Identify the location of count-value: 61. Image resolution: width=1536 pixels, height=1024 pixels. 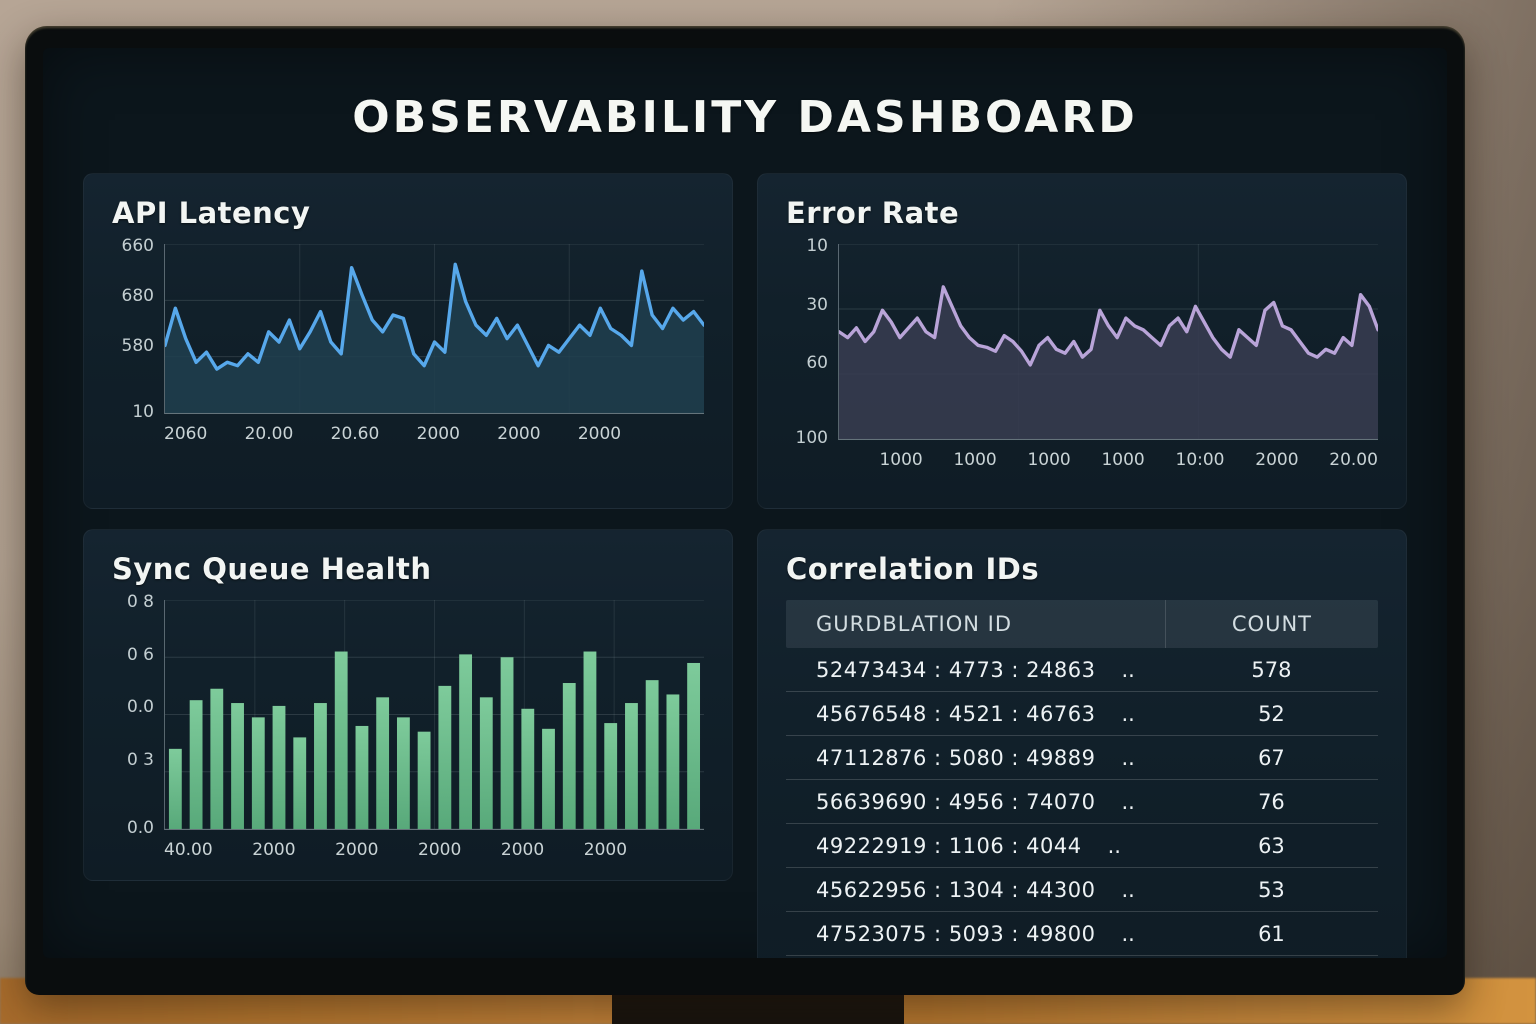
(1271, 933).